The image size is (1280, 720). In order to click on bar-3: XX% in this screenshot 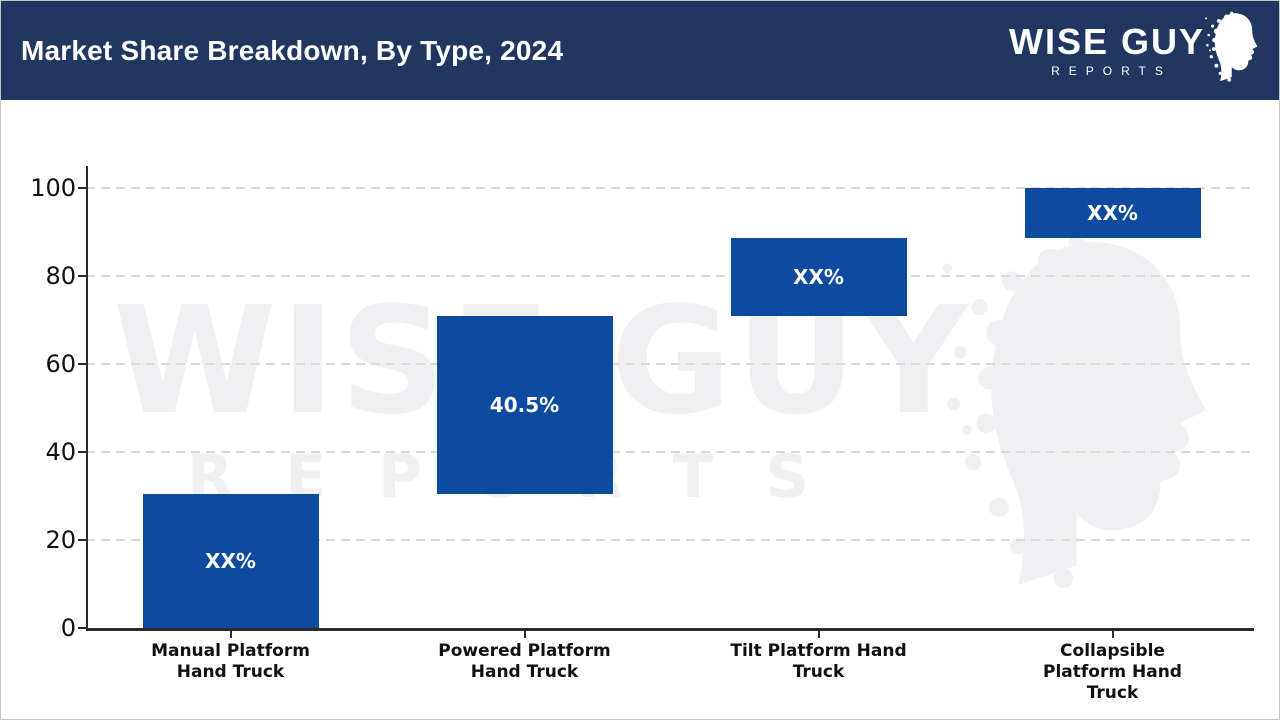, I will do `click(1112, 213)`.